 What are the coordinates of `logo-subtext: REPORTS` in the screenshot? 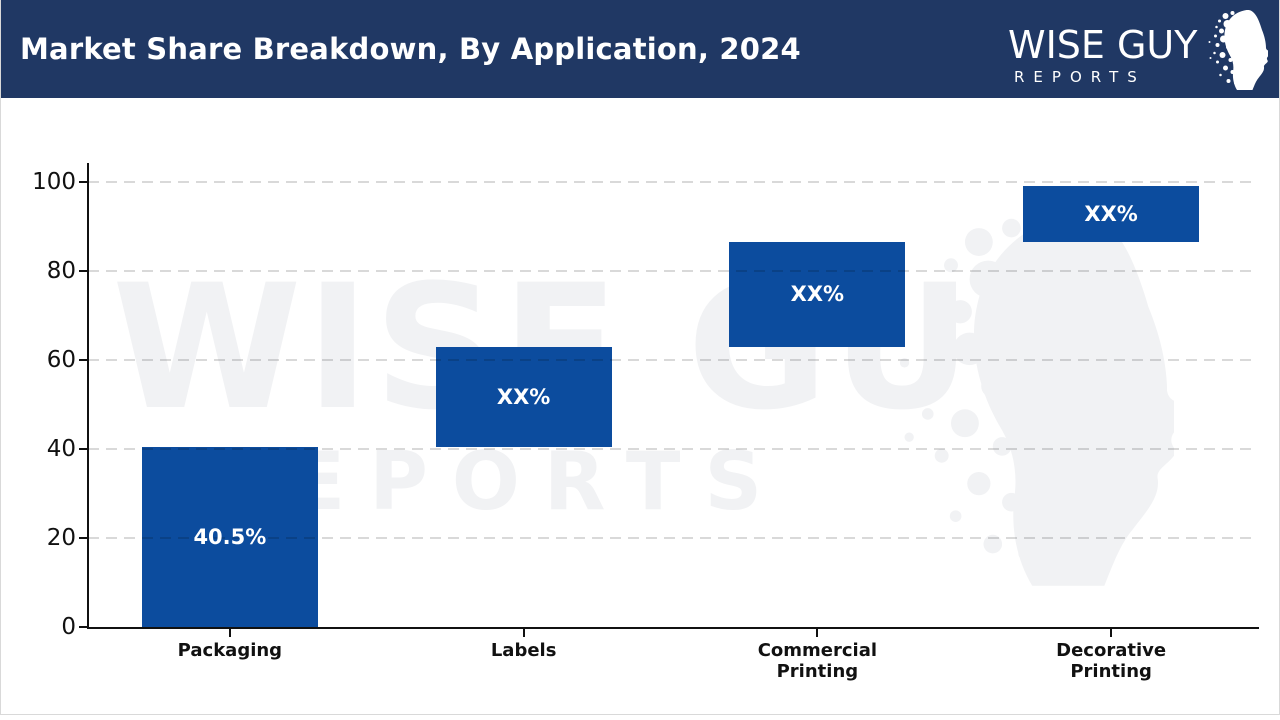 It's located at (1080, 77).